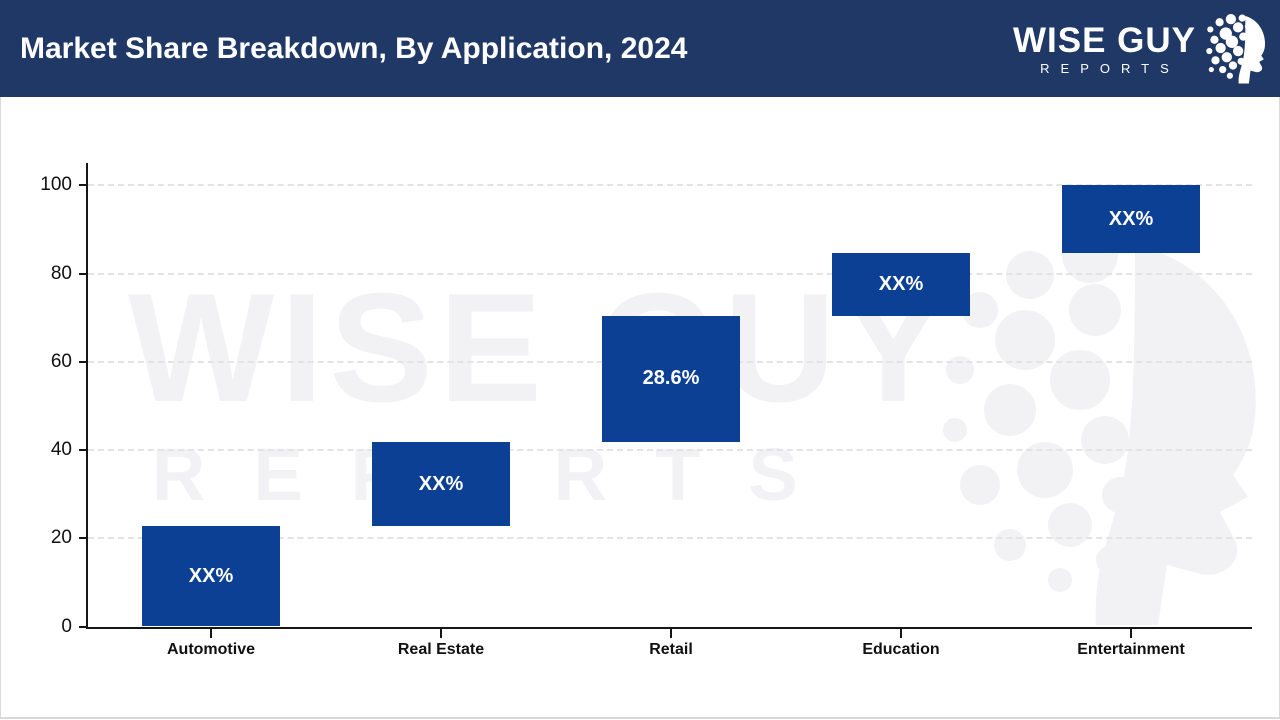  I want to click on bar-entertainment: XX%, so click(1131, 219).